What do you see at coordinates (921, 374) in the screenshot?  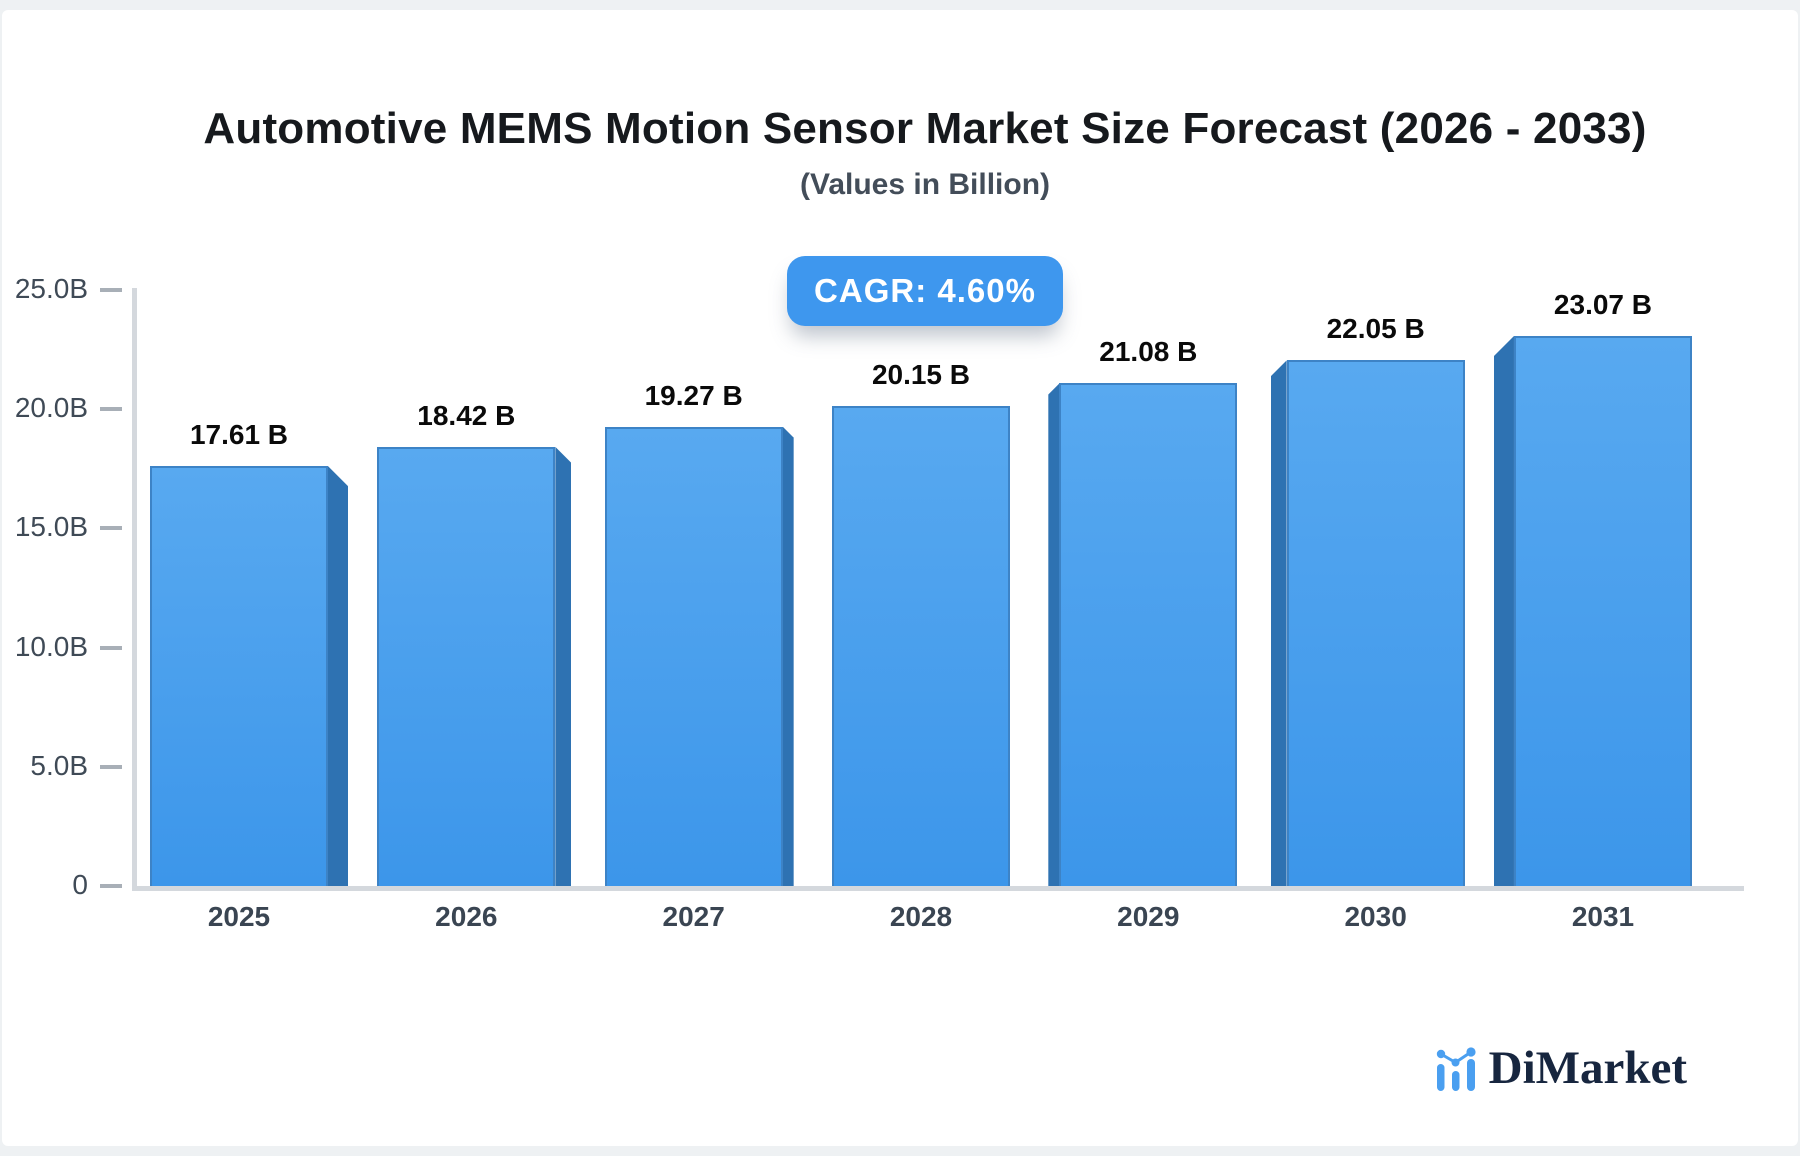 I see `bar-value-label: 20.15 B` at bounding box center [921, 374].